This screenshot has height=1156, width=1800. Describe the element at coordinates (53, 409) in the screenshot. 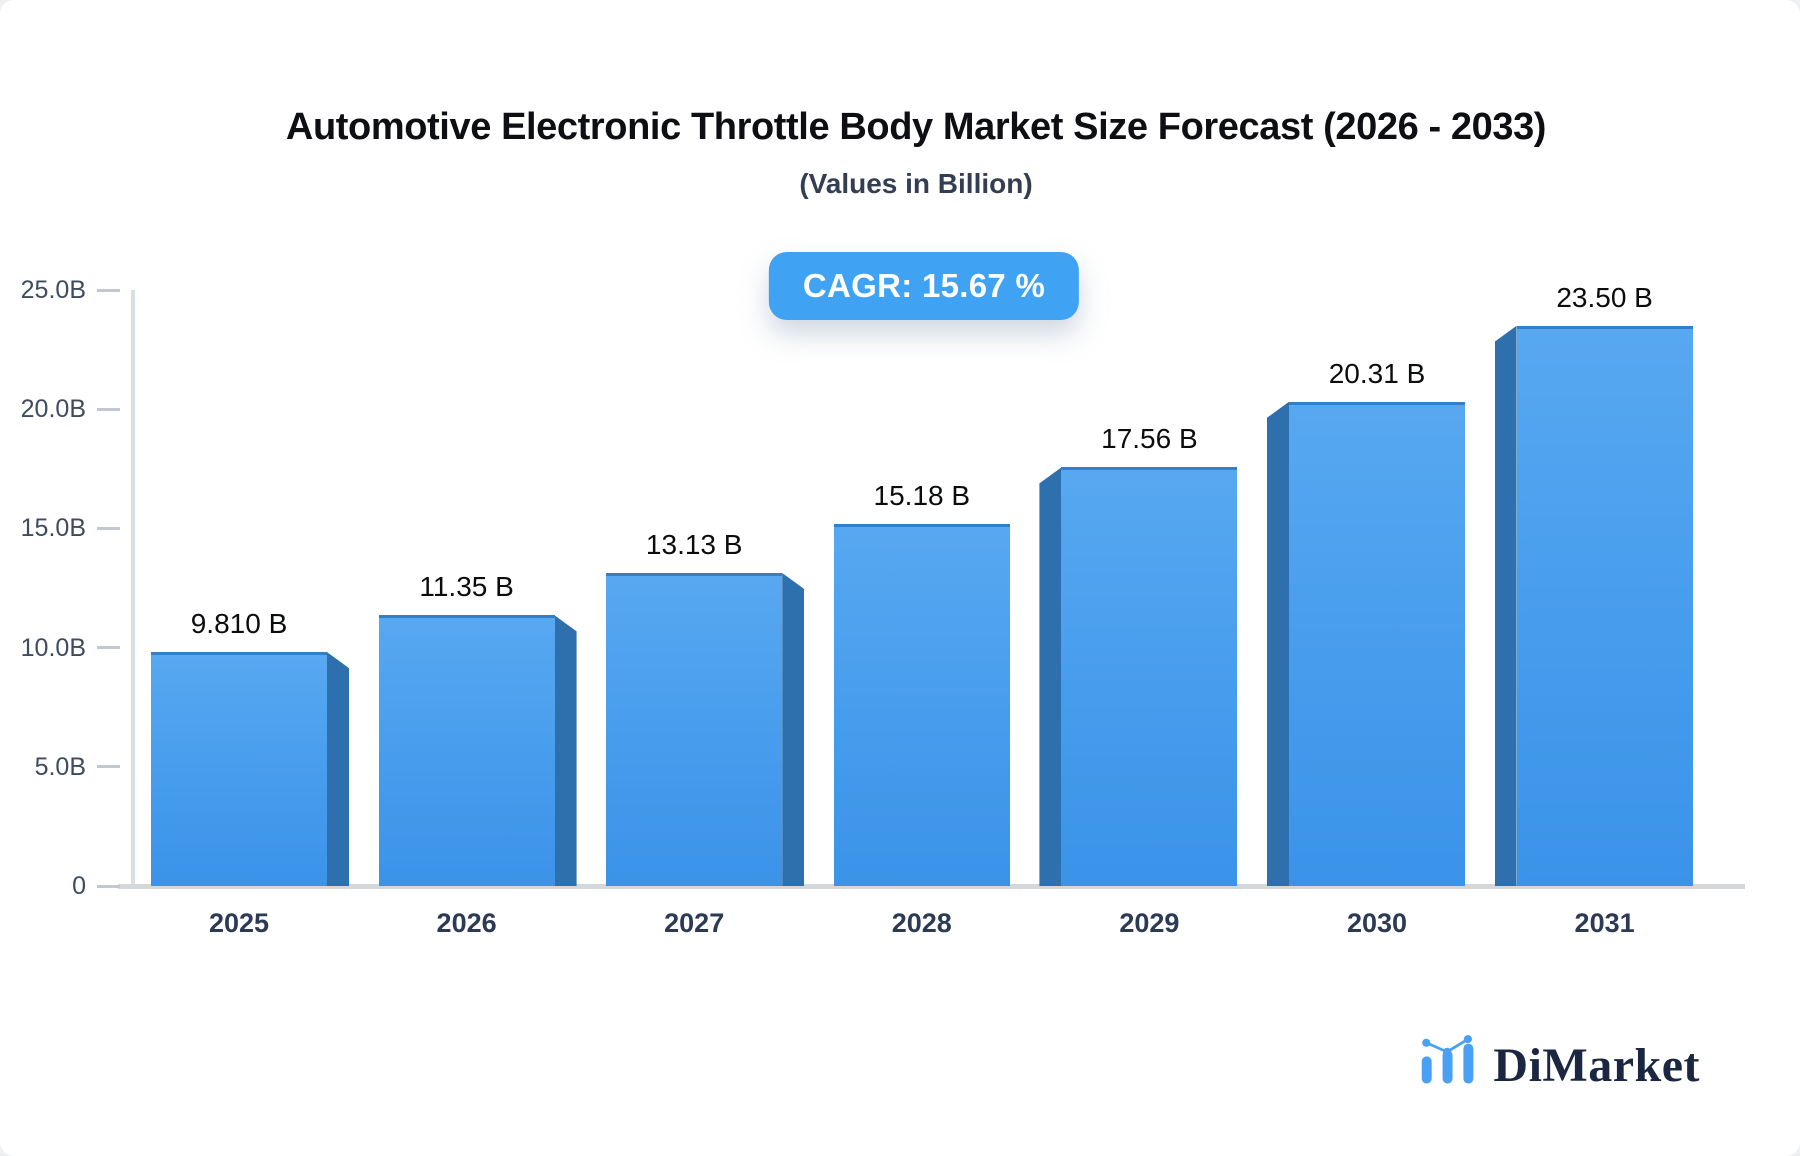

I see `y-tick-label: 20.0B` at that location.